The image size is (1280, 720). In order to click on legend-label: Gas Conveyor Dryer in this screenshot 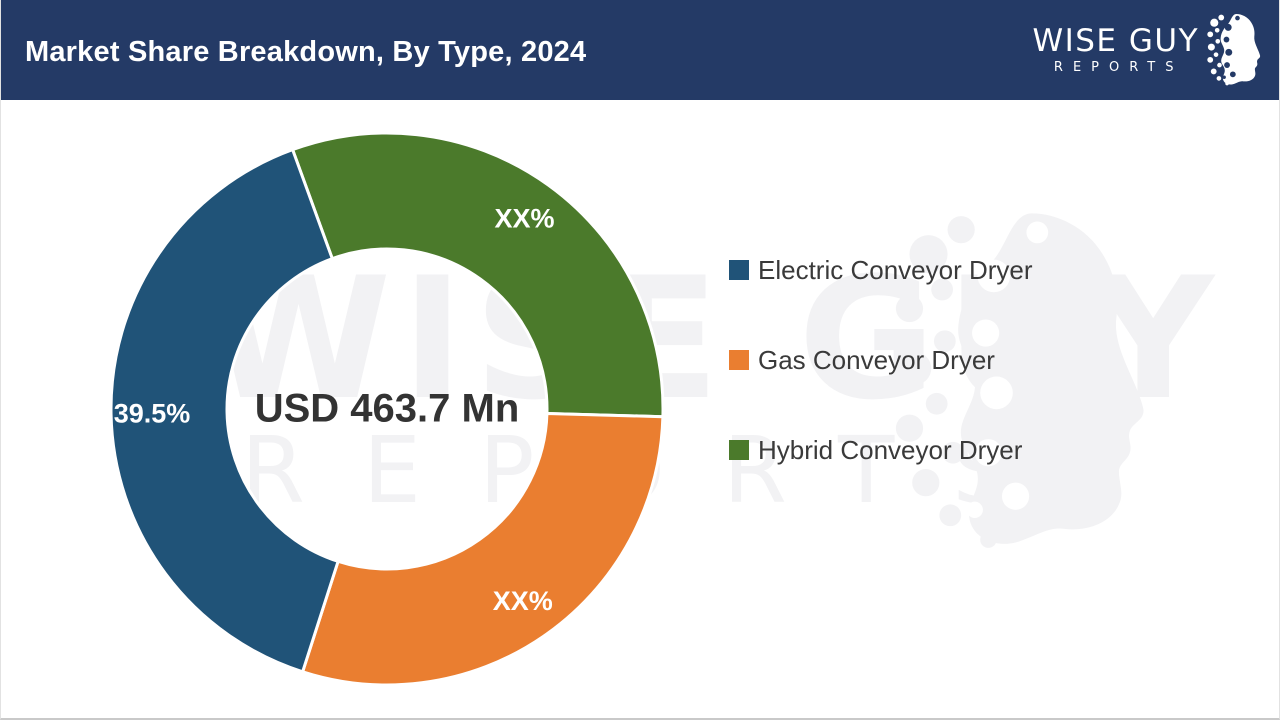, I will do `click(876, 359)`.